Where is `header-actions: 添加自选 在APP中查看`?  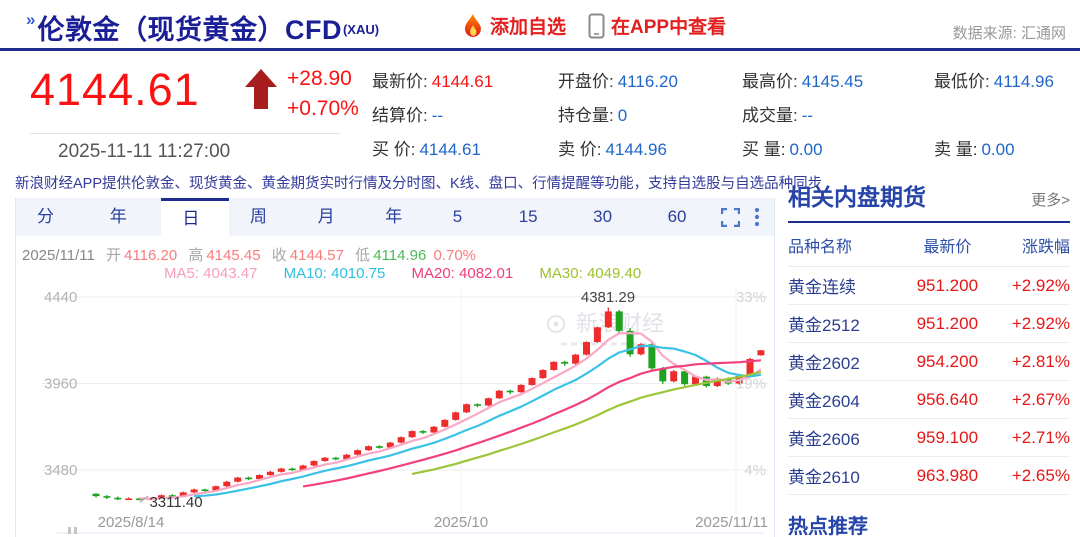 header-actions: 添加自选 在APP中查看 is located at coordinates (594, 25).